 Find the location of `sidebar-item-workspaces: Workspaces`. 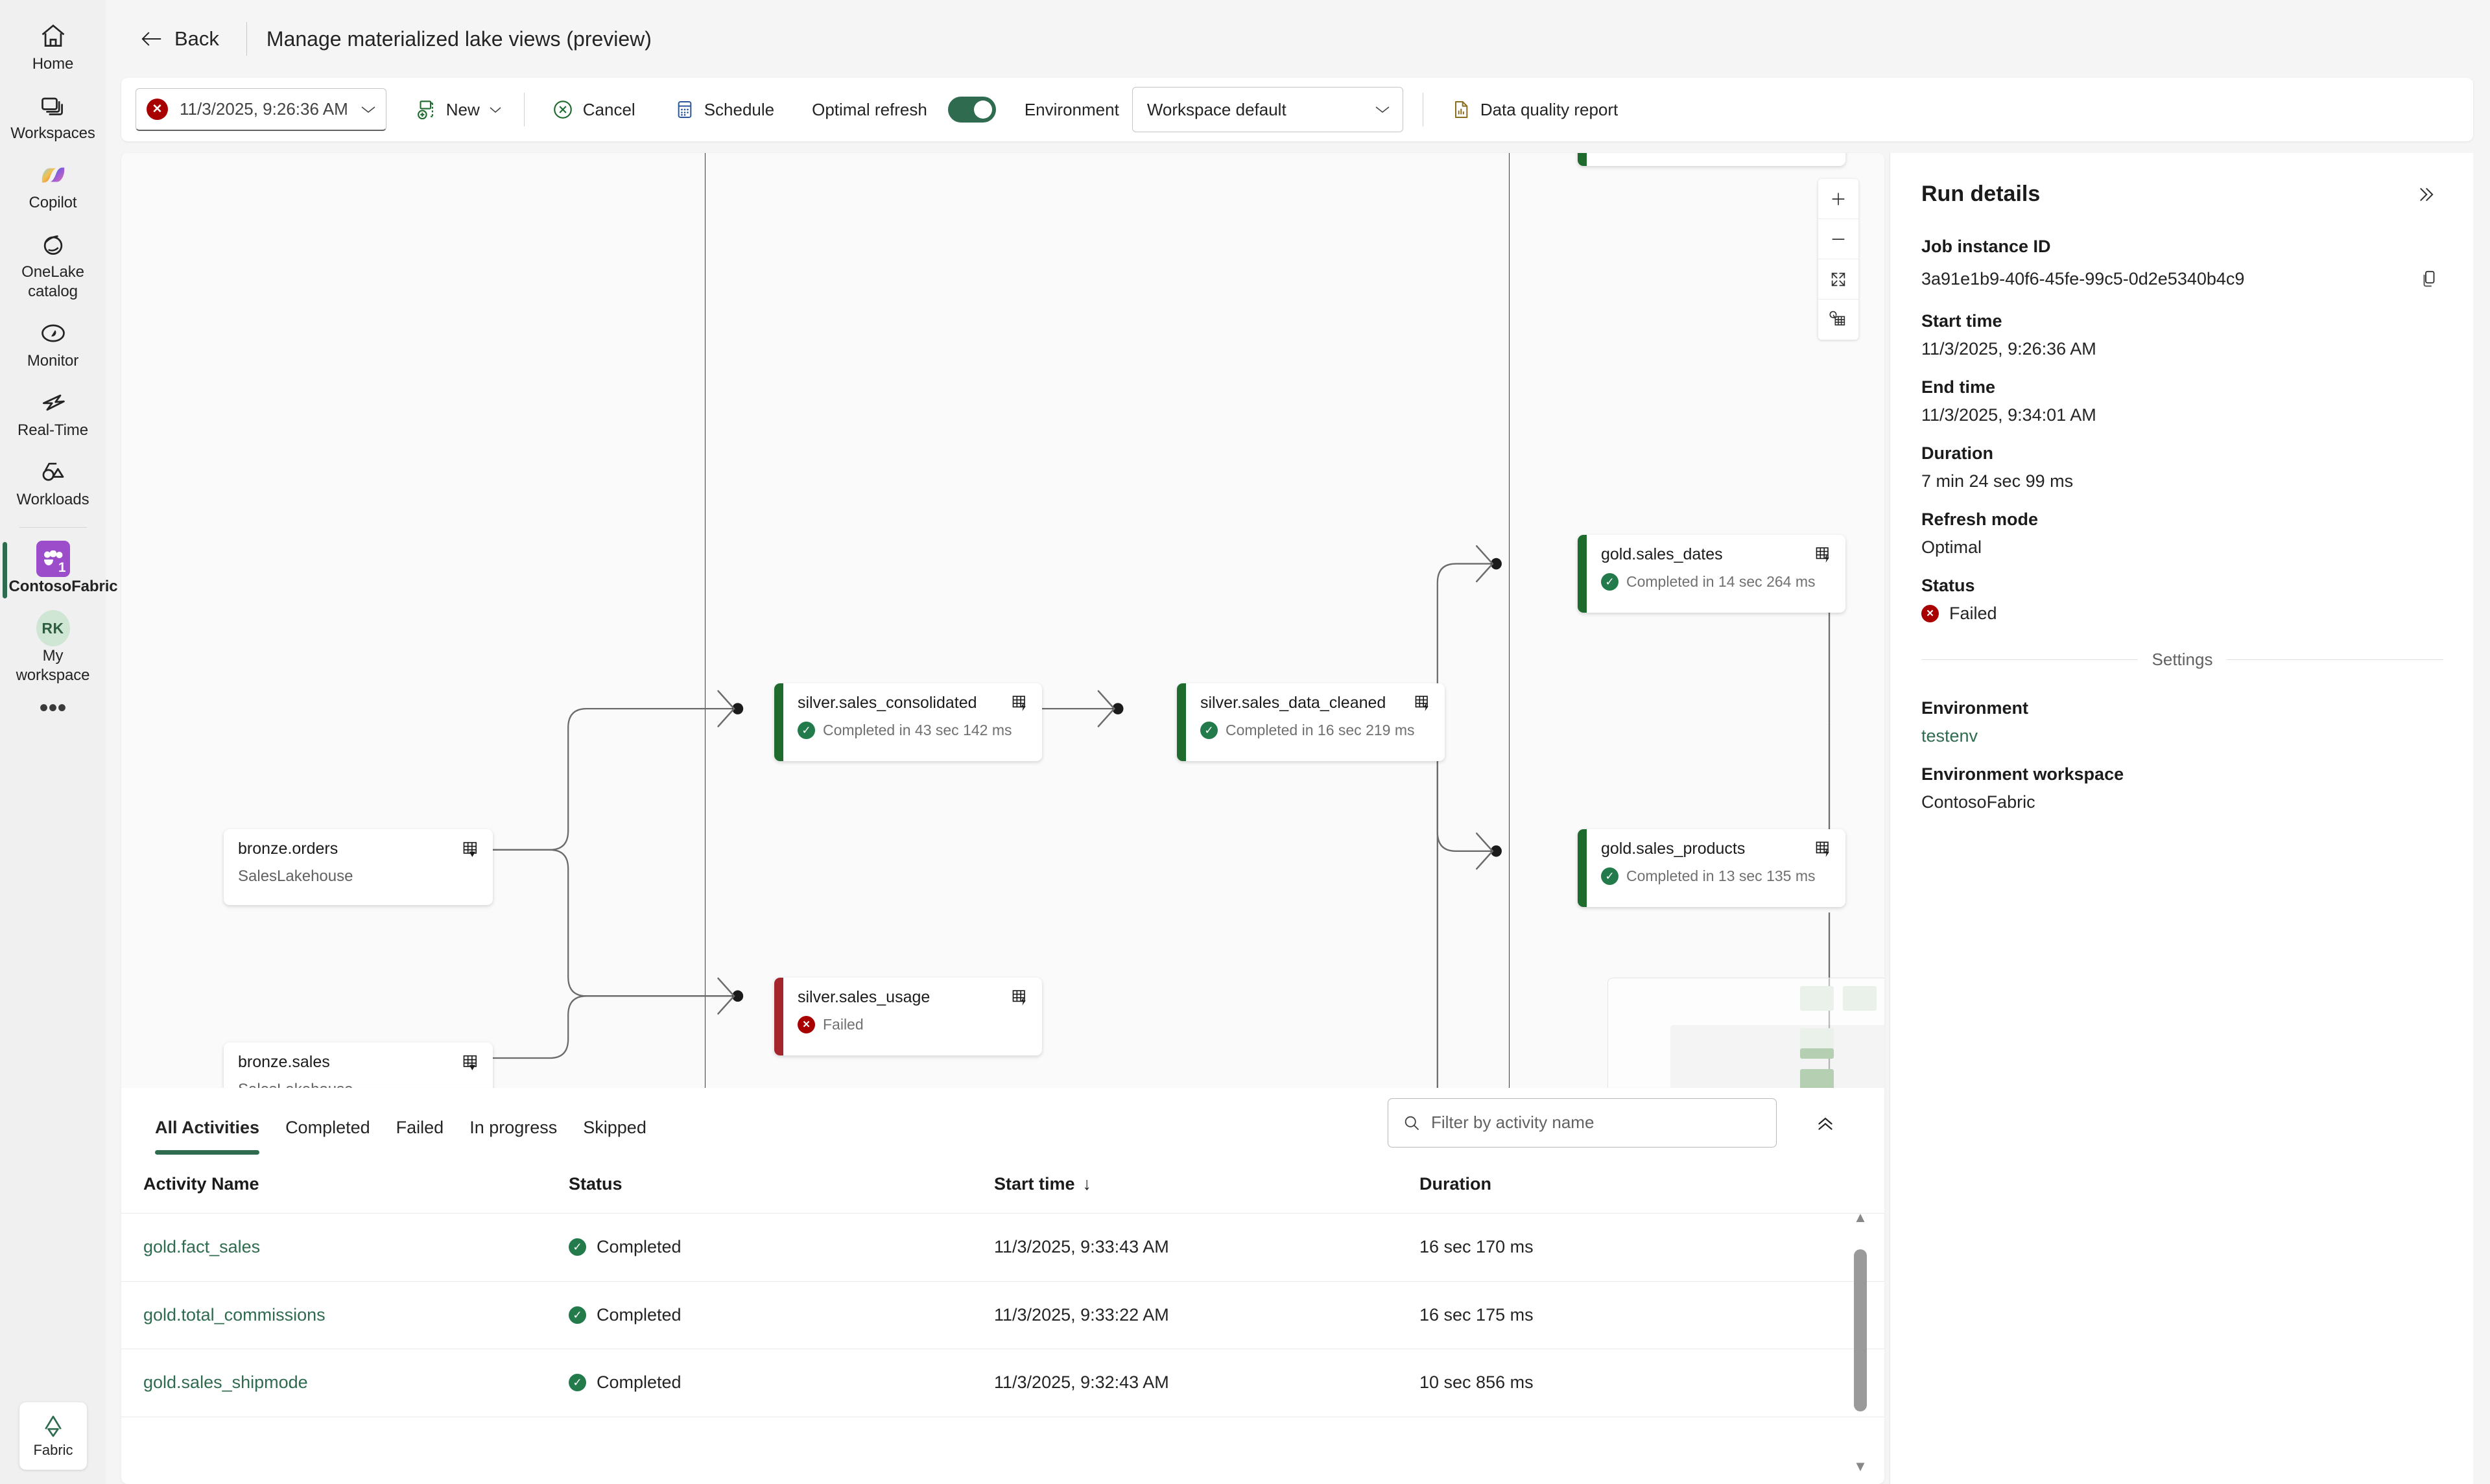

sidebar-item-workspaces: Workspaces is located at coordinates (53, 116).